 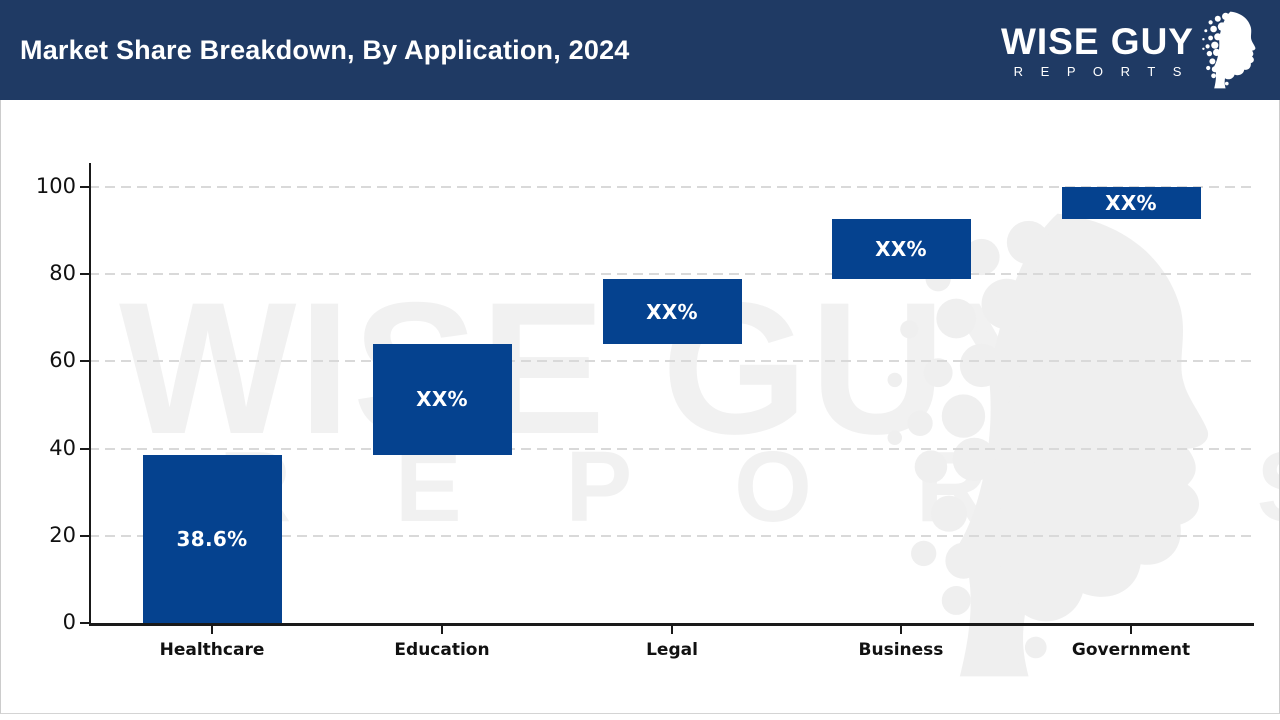 I want to click on bar-education: XX%, so click(x=442, y=399).